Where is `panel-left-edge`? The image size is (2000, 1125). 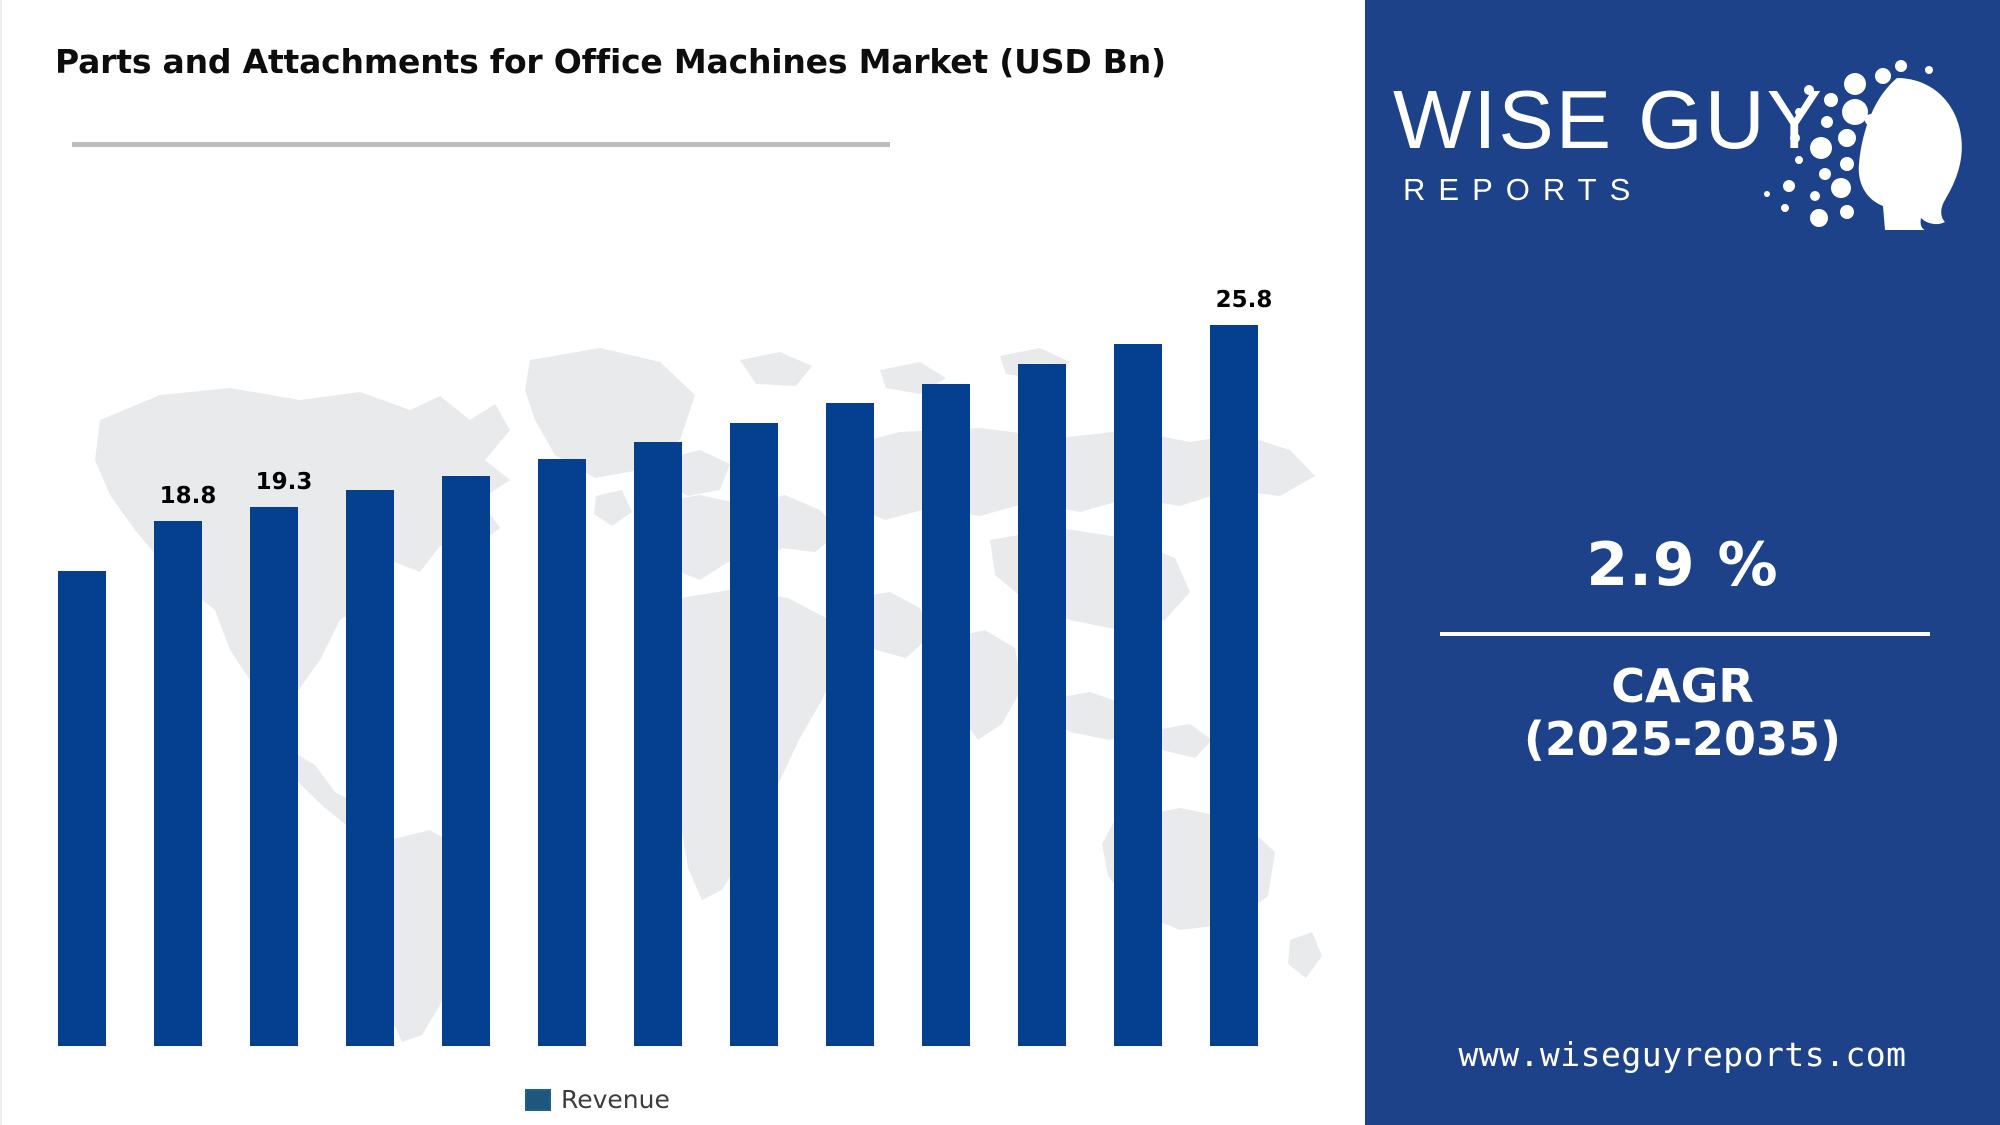
panel-left-edge is located at coordinates (1, 562).